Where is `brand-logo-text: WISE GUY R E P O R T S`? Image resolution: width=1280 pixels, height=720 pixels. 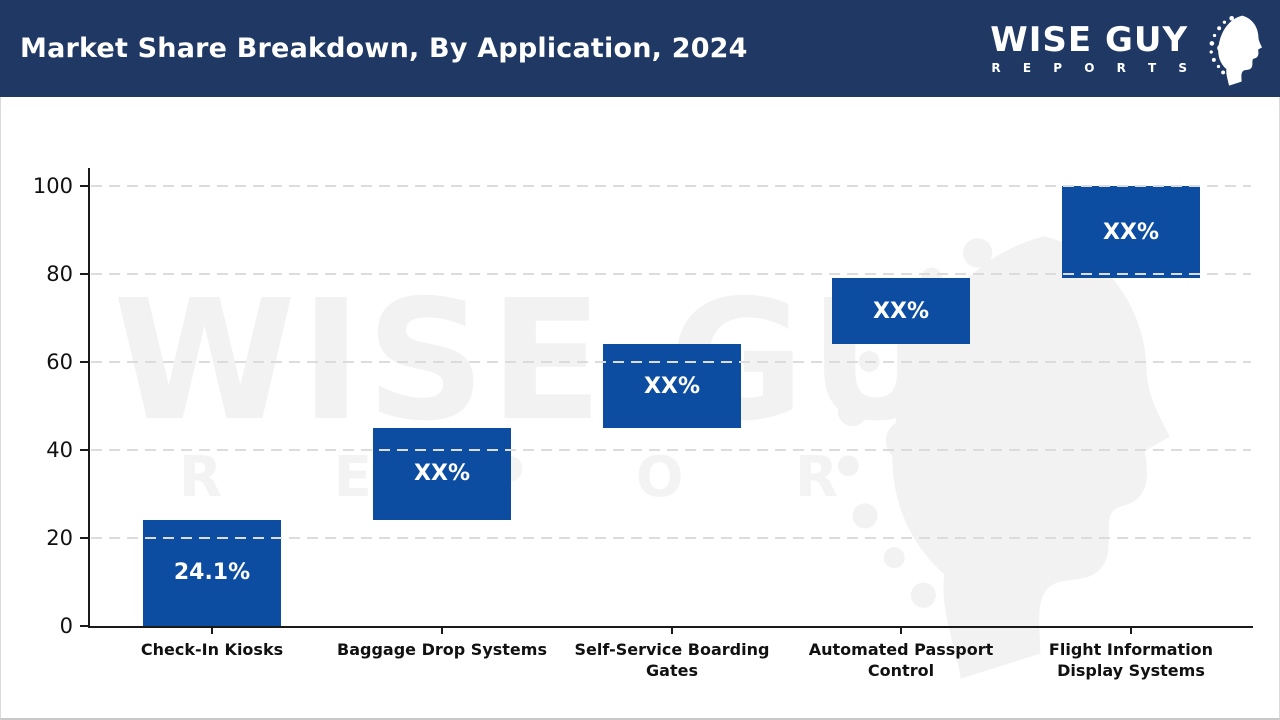
brand-logo-text: WISE GUY R E P O R T S is located at coordinates (1089, 49).